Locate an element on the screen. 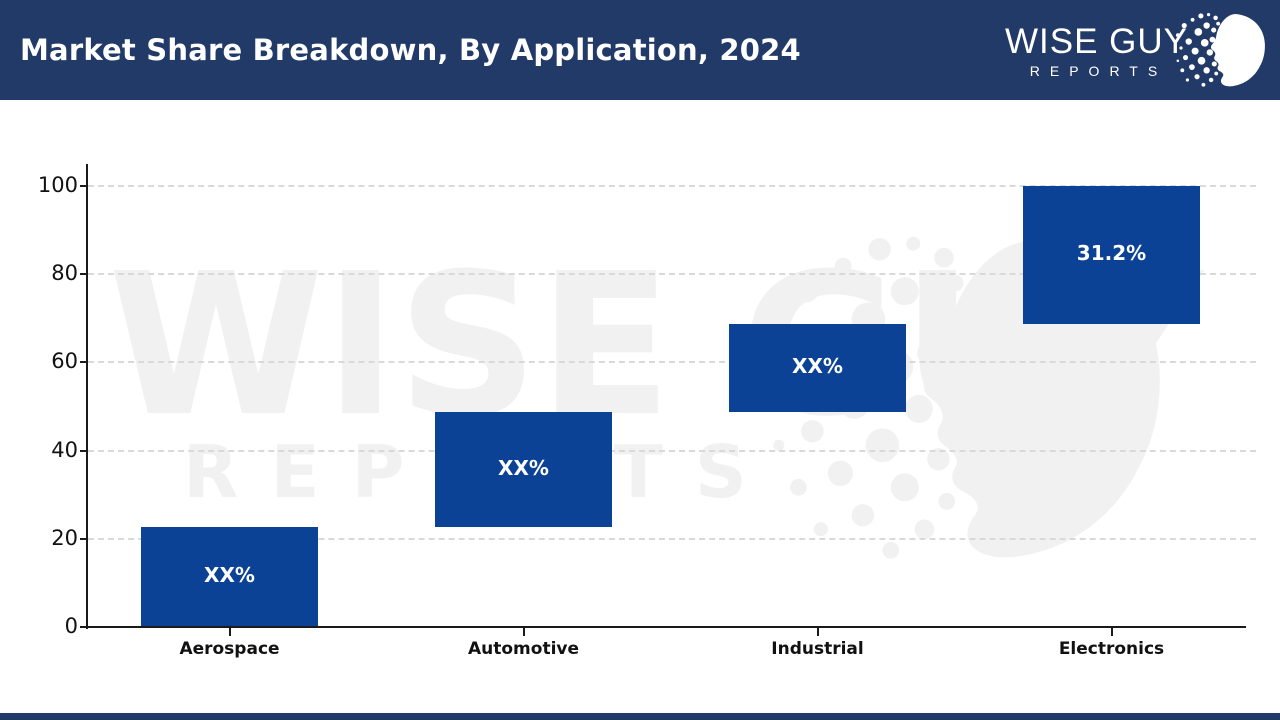 This screenshot has height=720, width=1280. y-tick-label: 0 is located at coordinates (71, 626).